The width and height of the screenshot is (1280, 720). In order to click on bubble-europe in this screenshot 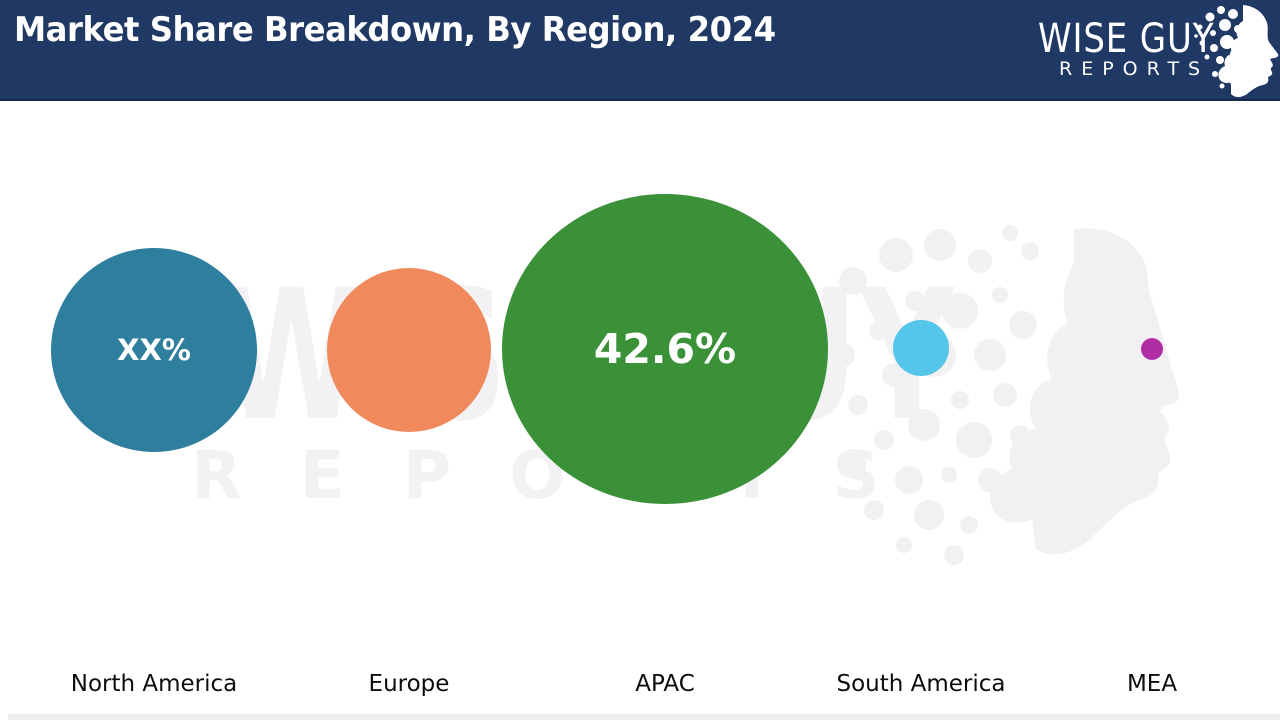, I will do `click(409, 350)`.